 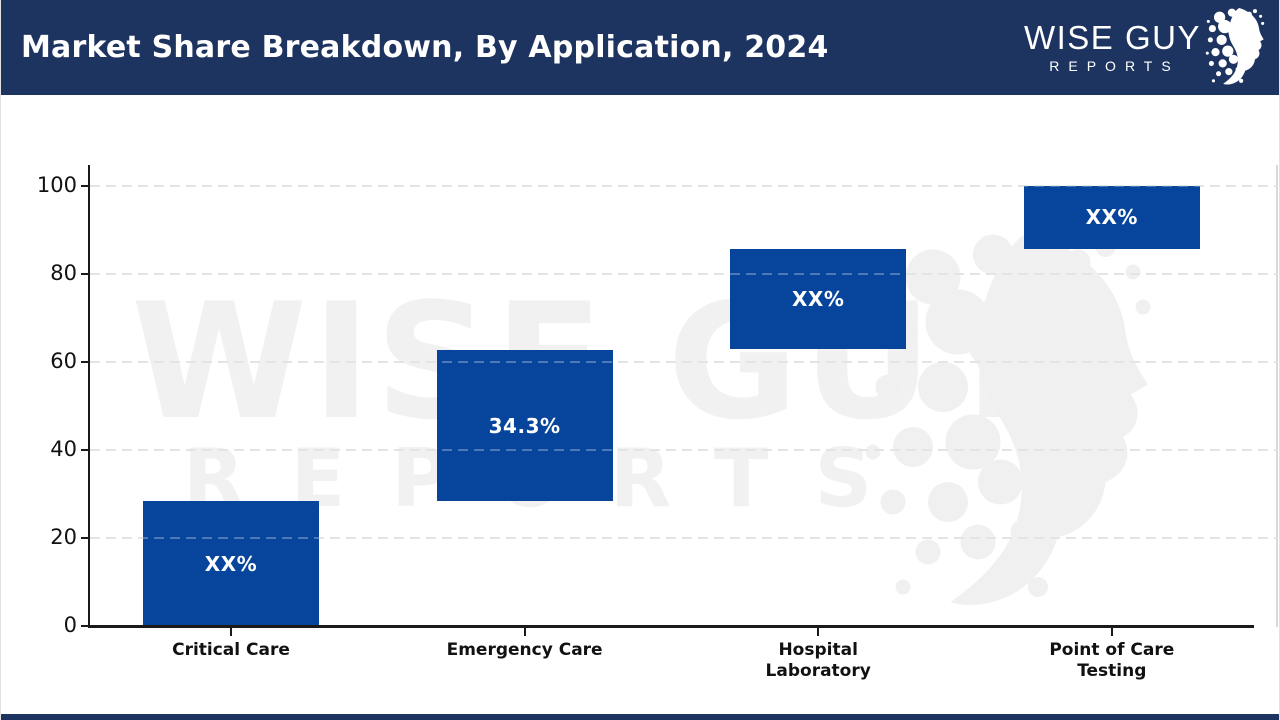 I want to click on x-category-label-line: Testing, so click(x=1112, y=671).